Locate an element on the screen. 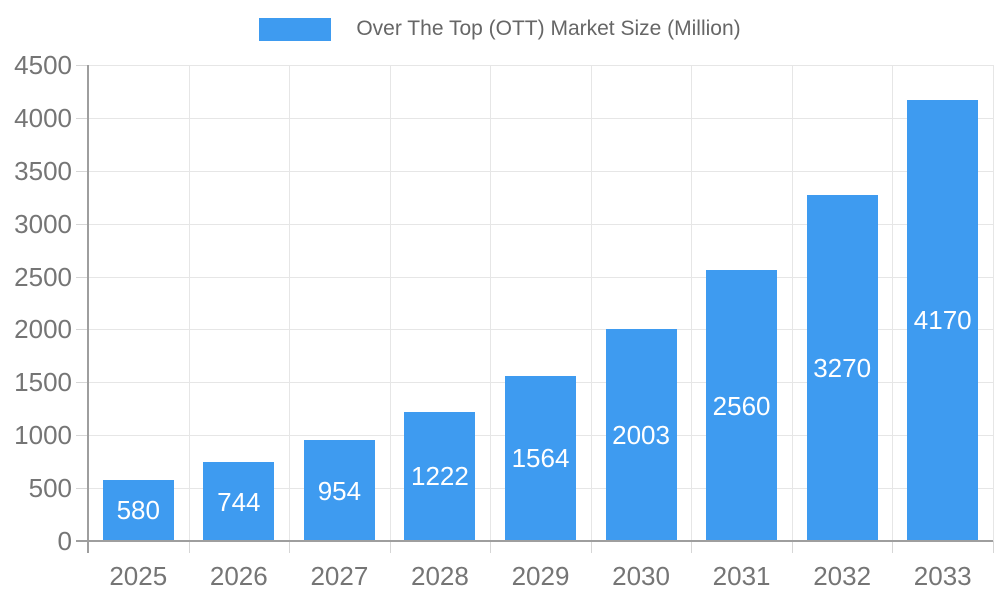  x-axis-line is located at coordinates (534, 541).